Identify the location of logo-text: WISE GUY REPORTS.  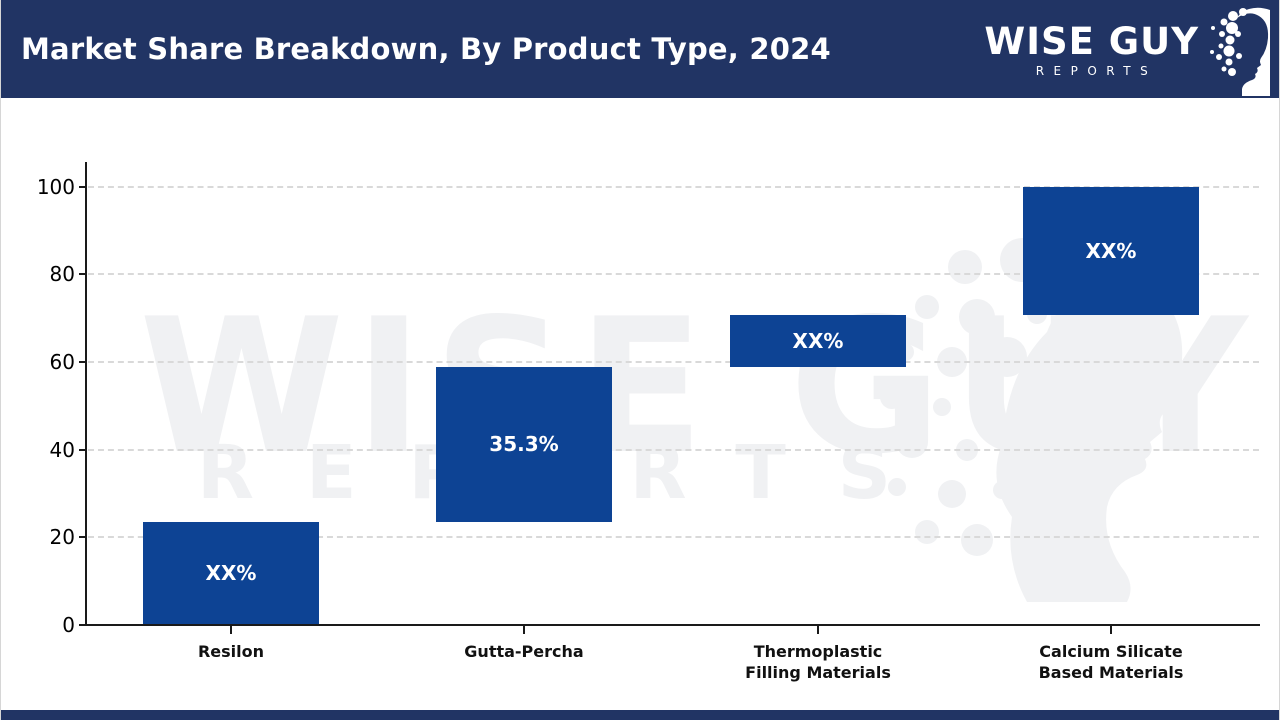
(1091, 49).